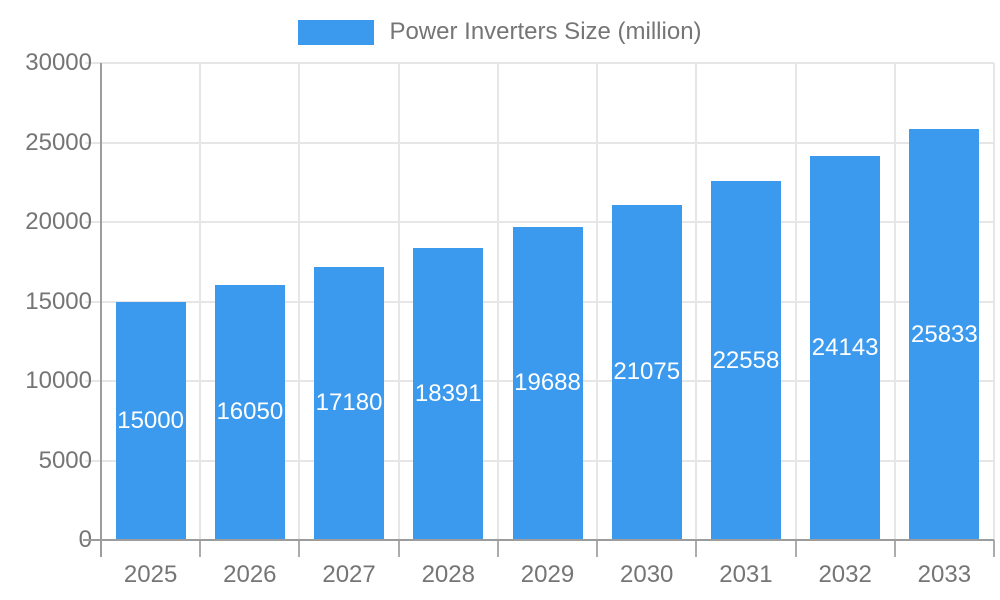 Image resolution: width=1000 pixels, height=600 pixels. What do you see at coordinates (85, 539) in the screenshot?
I see `y-axis-tick-label: 0` at bounding box center [85, 539].